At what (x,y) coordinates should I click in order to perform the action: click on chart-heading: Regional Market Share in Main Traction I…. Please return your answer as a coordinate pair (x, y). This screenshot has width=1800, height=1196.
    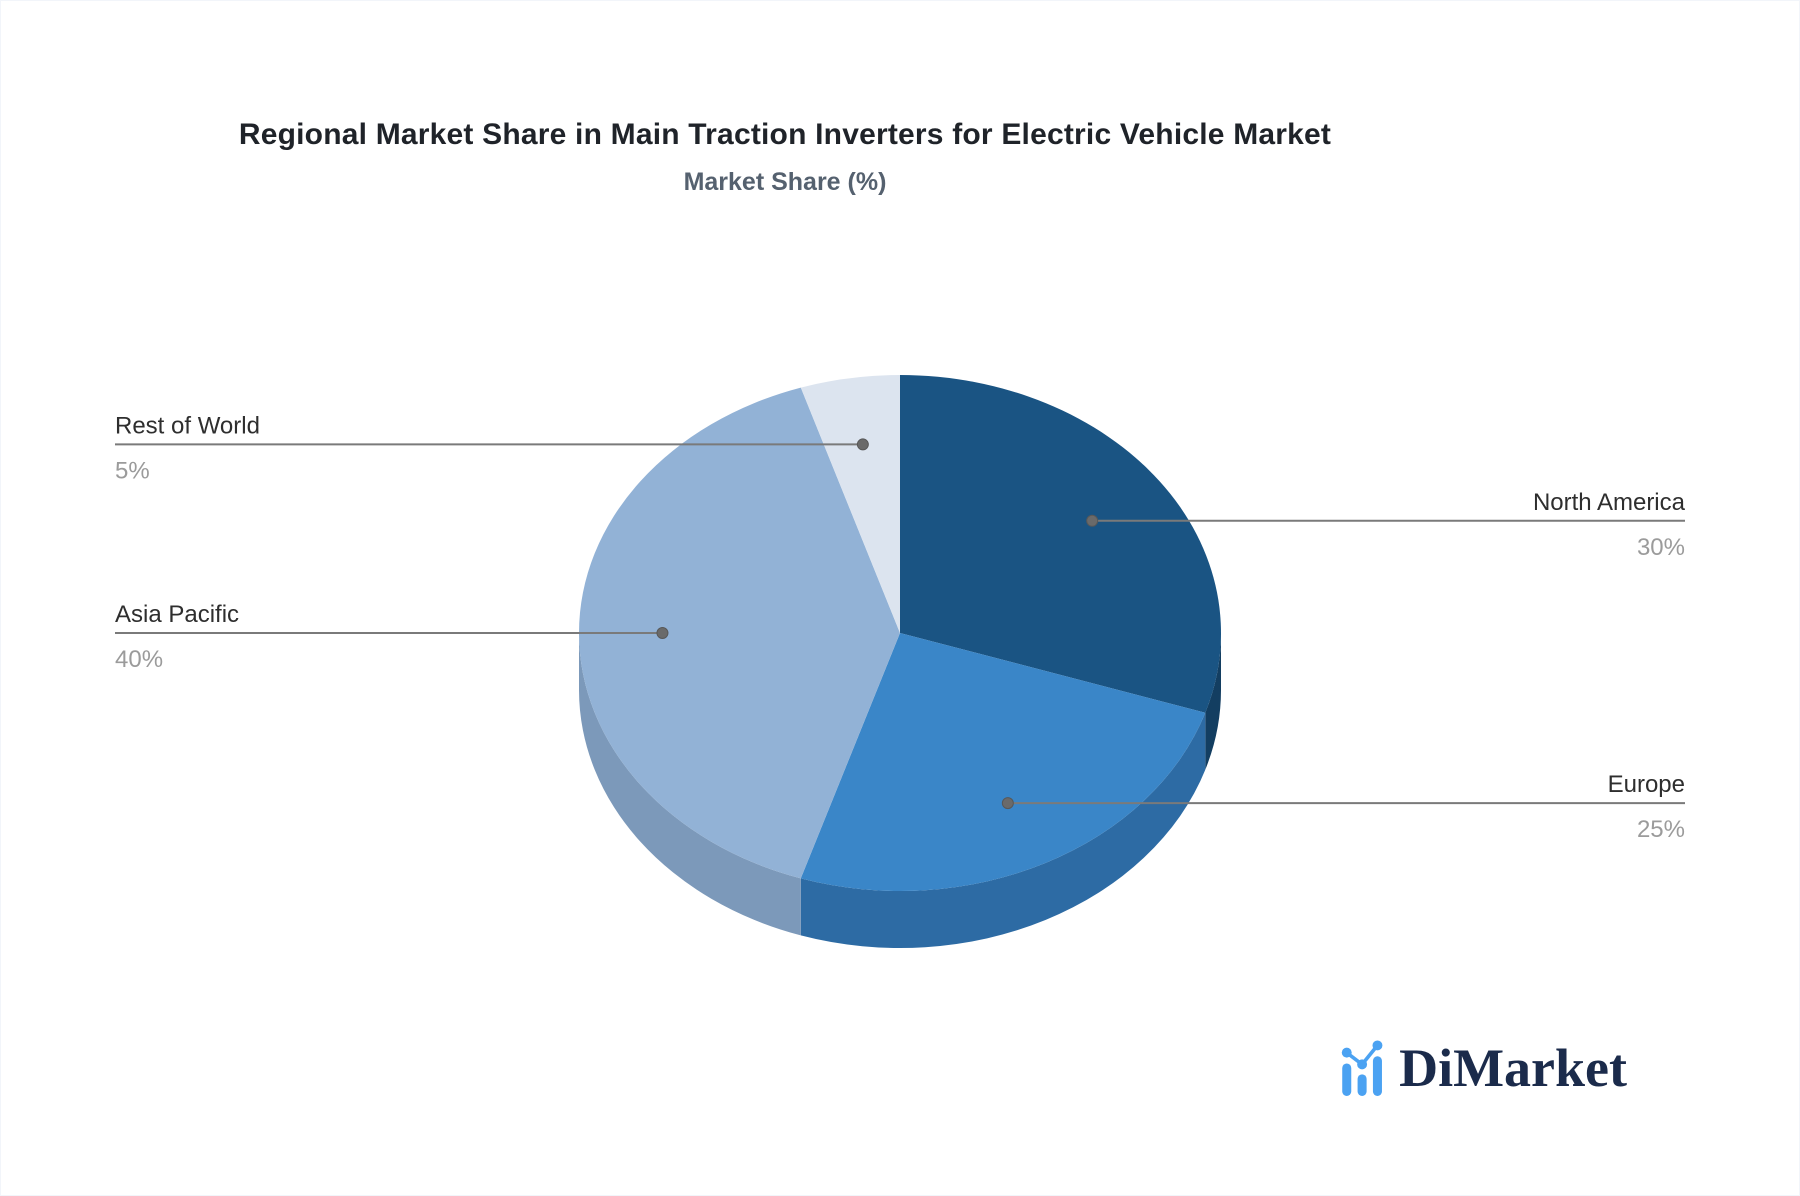
    Looking at the image, I should click on (785, 157).